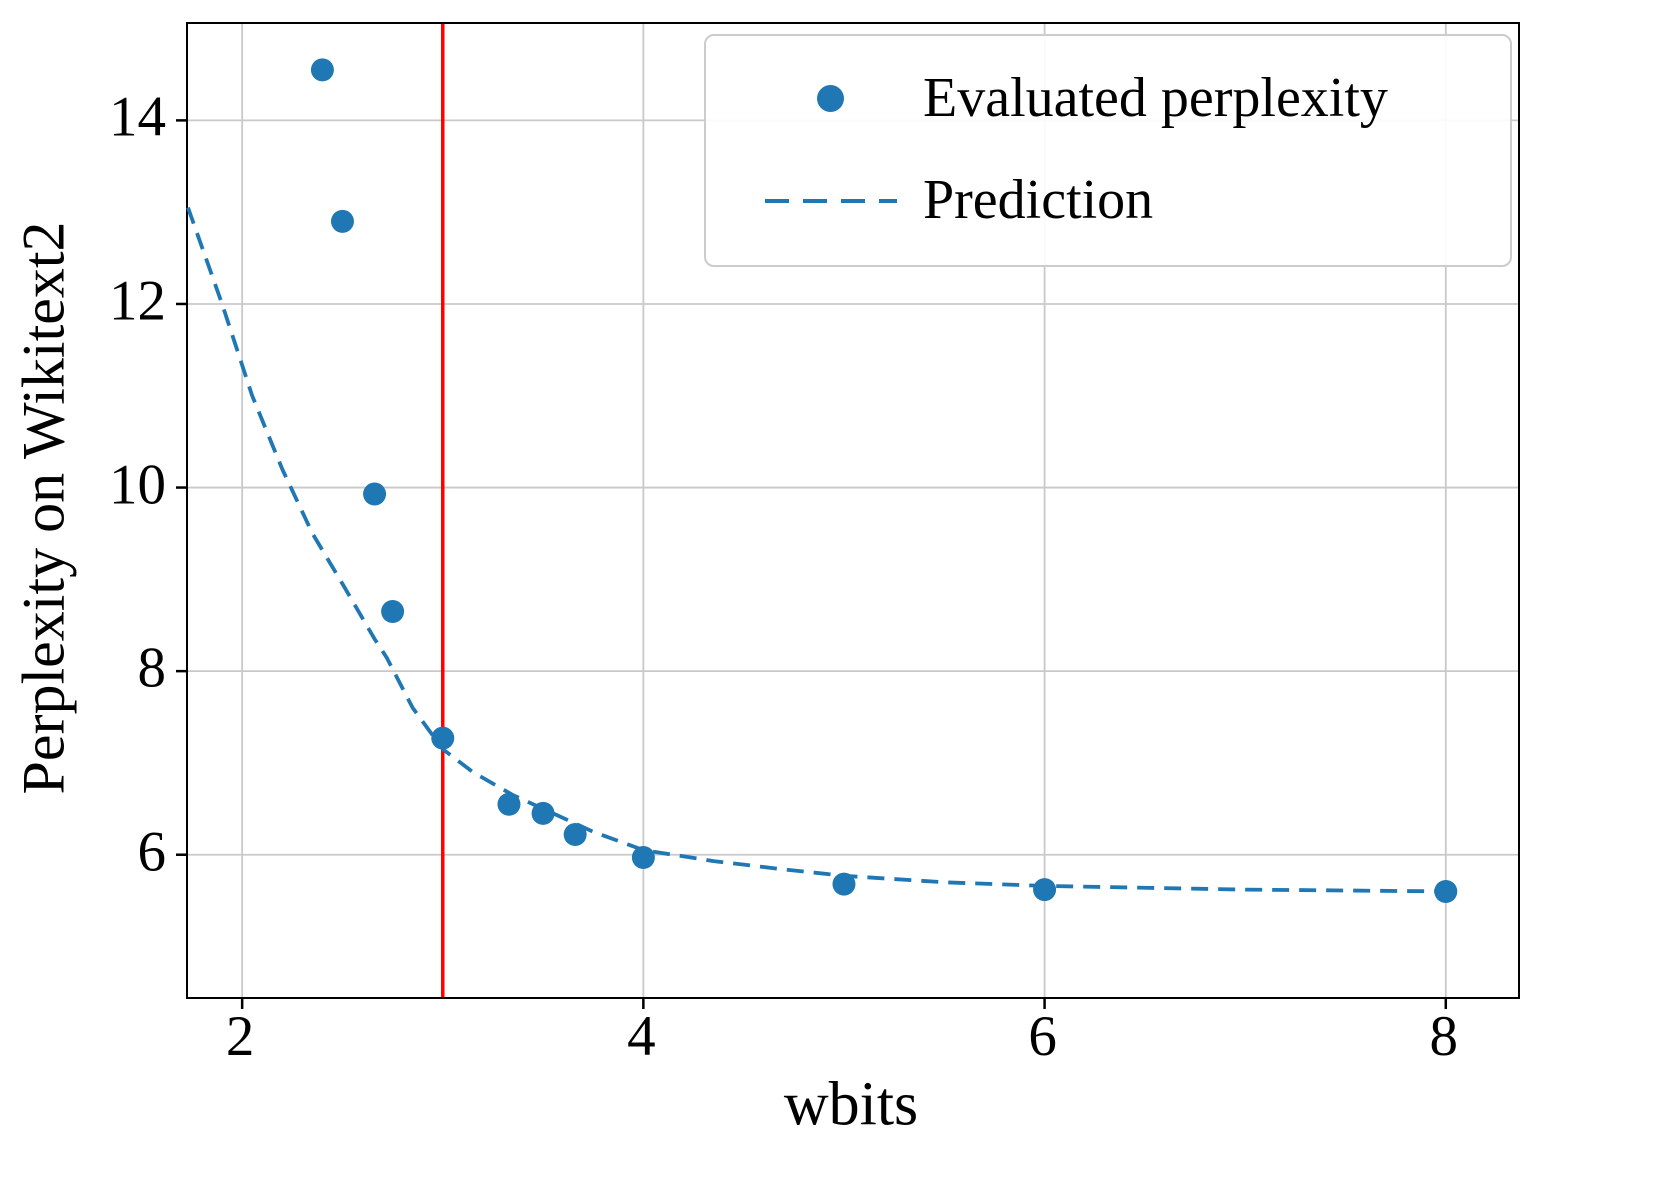  I want to click on x-tick-label: 8, so click(1444, 1036).